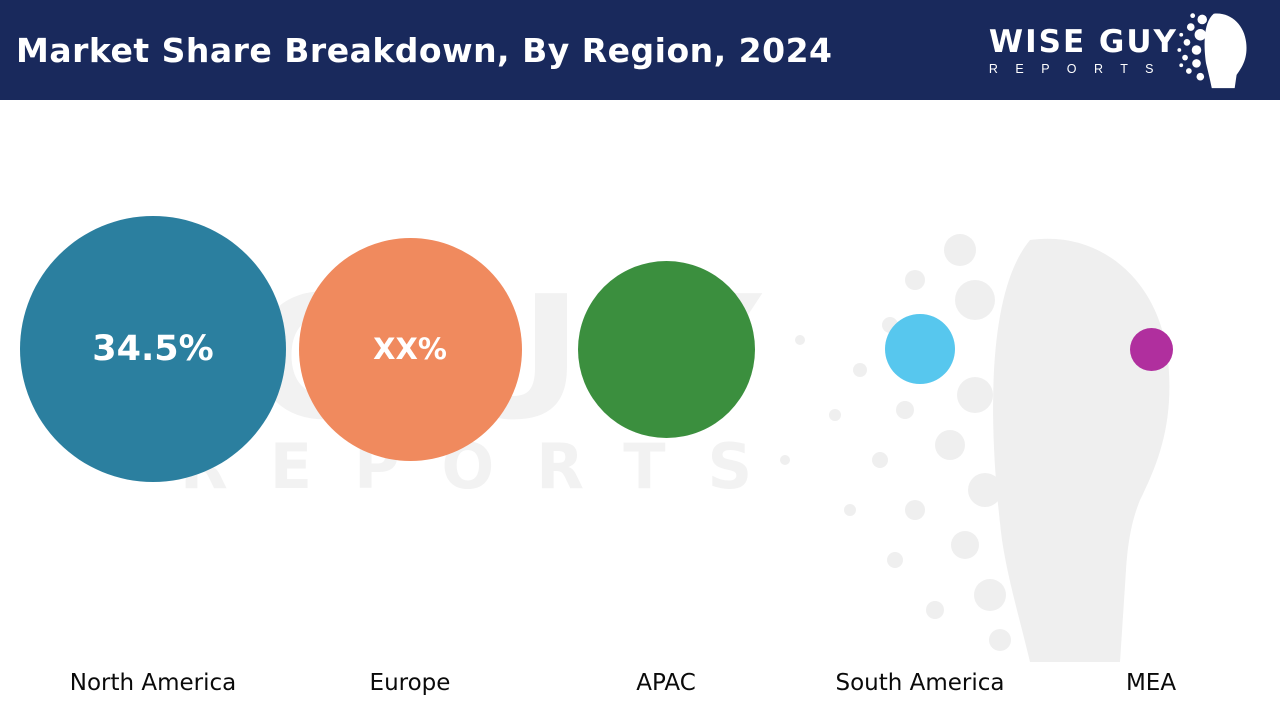  I want to click on head-profile-icon, so click(1212, 51).